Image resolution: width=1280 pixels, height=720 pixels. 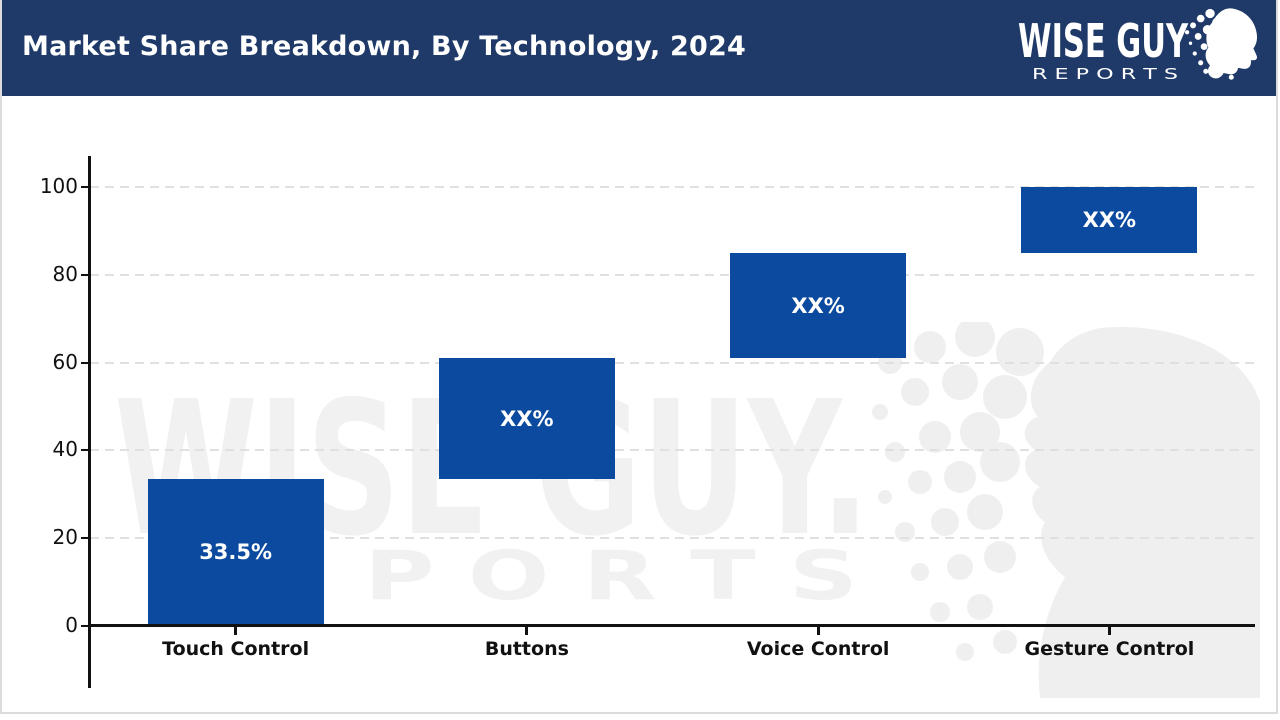 I want to click on bar-voice-control: XX%, so click(x=818, y=305).